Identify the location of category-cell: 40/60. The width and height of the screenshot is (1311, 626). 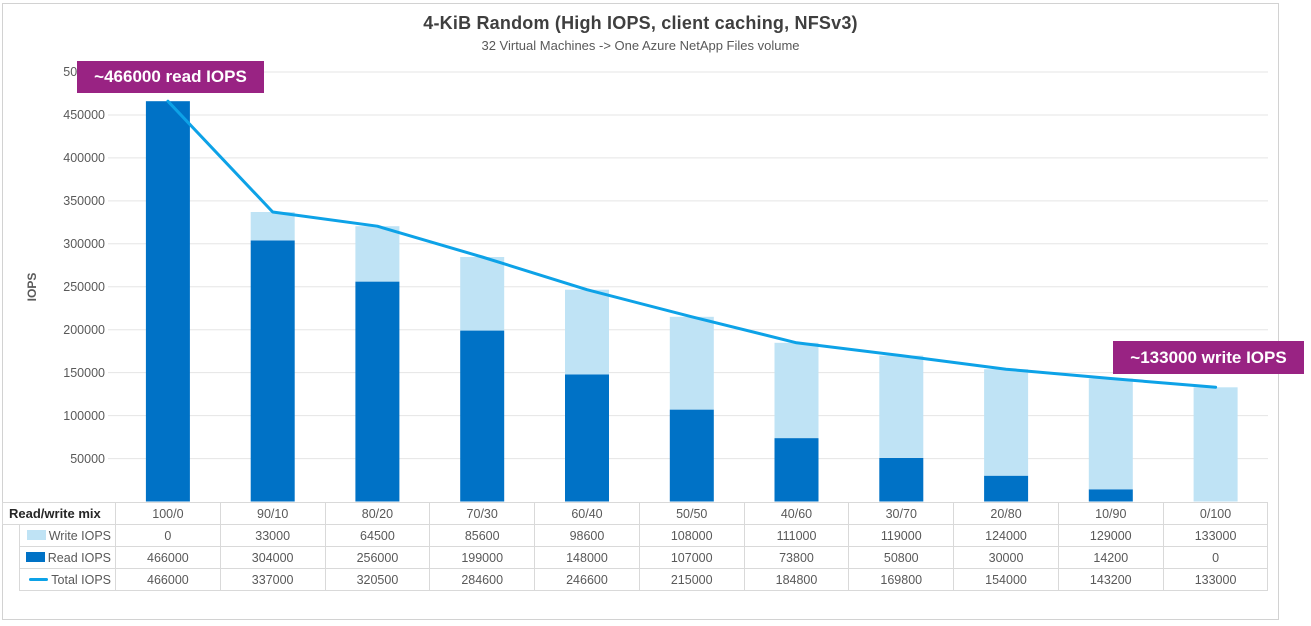
(796, 513).